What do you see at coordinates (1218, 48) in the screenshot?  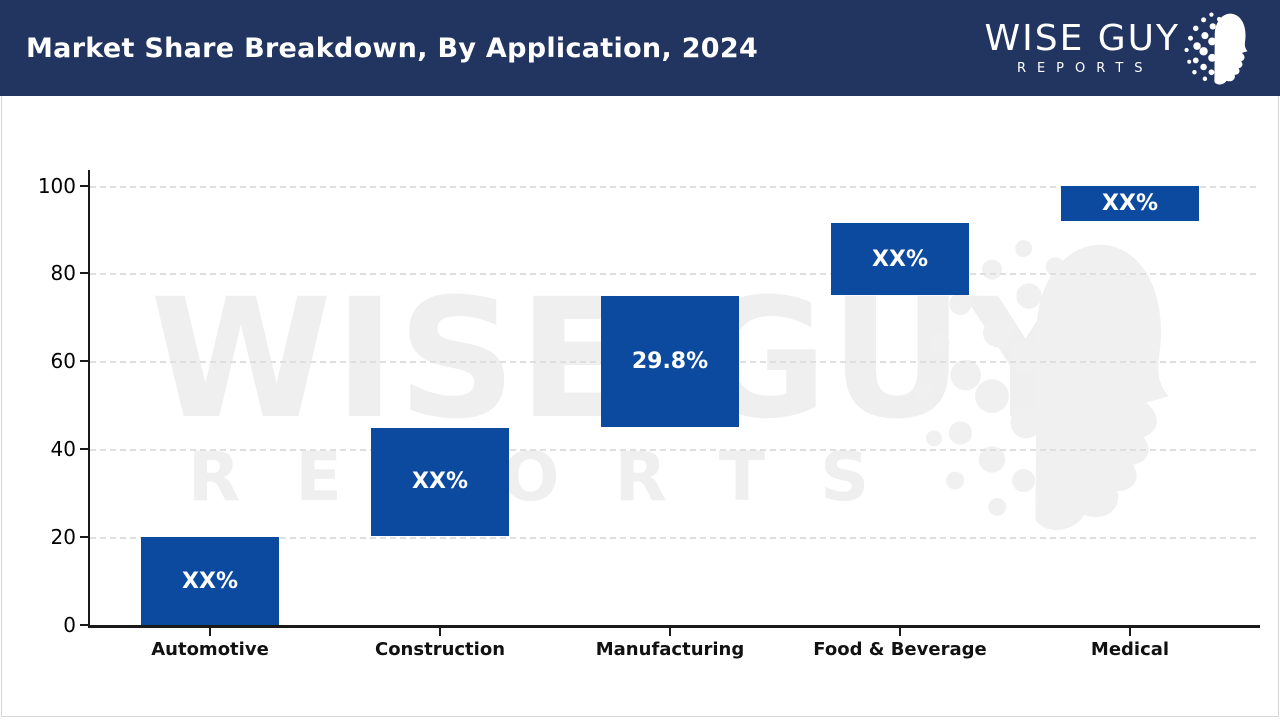 I see `face-profile-icon` at bounding box center [1218, 48].